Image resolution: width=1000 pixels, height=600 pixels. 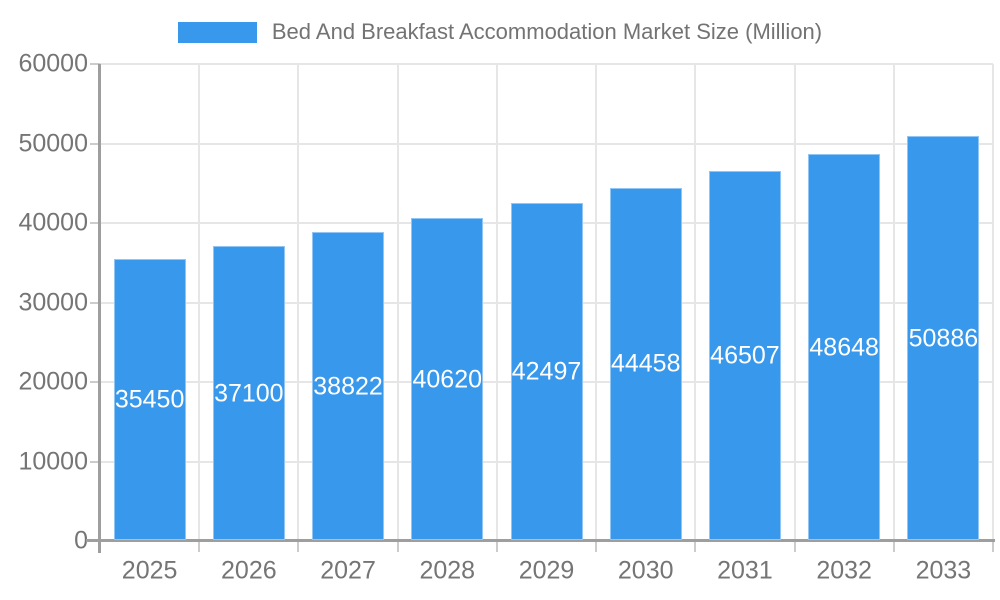 I want to click on bar-value-label: 50886, so click(x=943, y=338).